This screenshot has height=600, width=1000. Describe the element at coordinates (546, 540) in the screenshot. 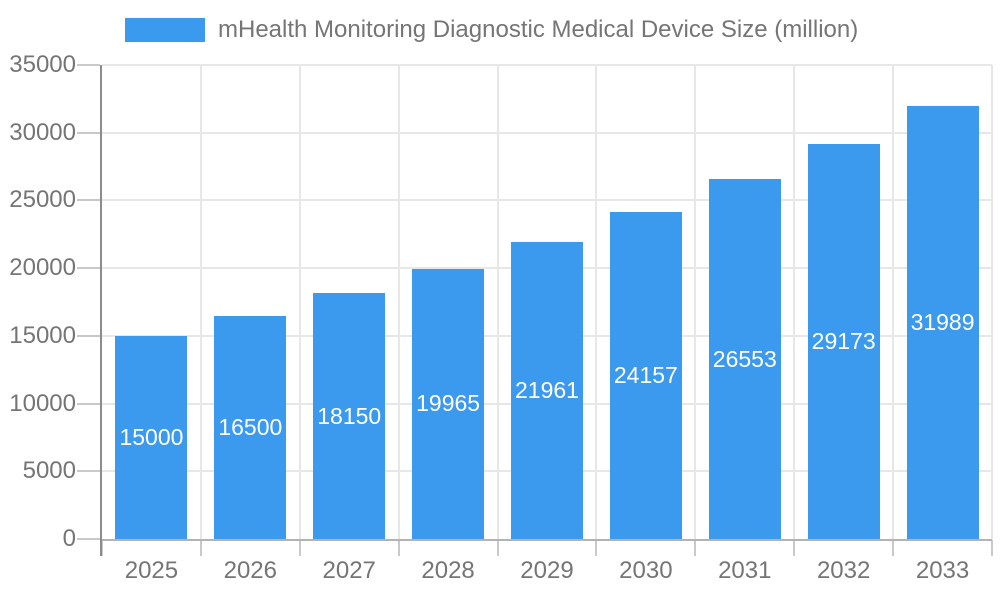

I see `x-axis-line` at that location.